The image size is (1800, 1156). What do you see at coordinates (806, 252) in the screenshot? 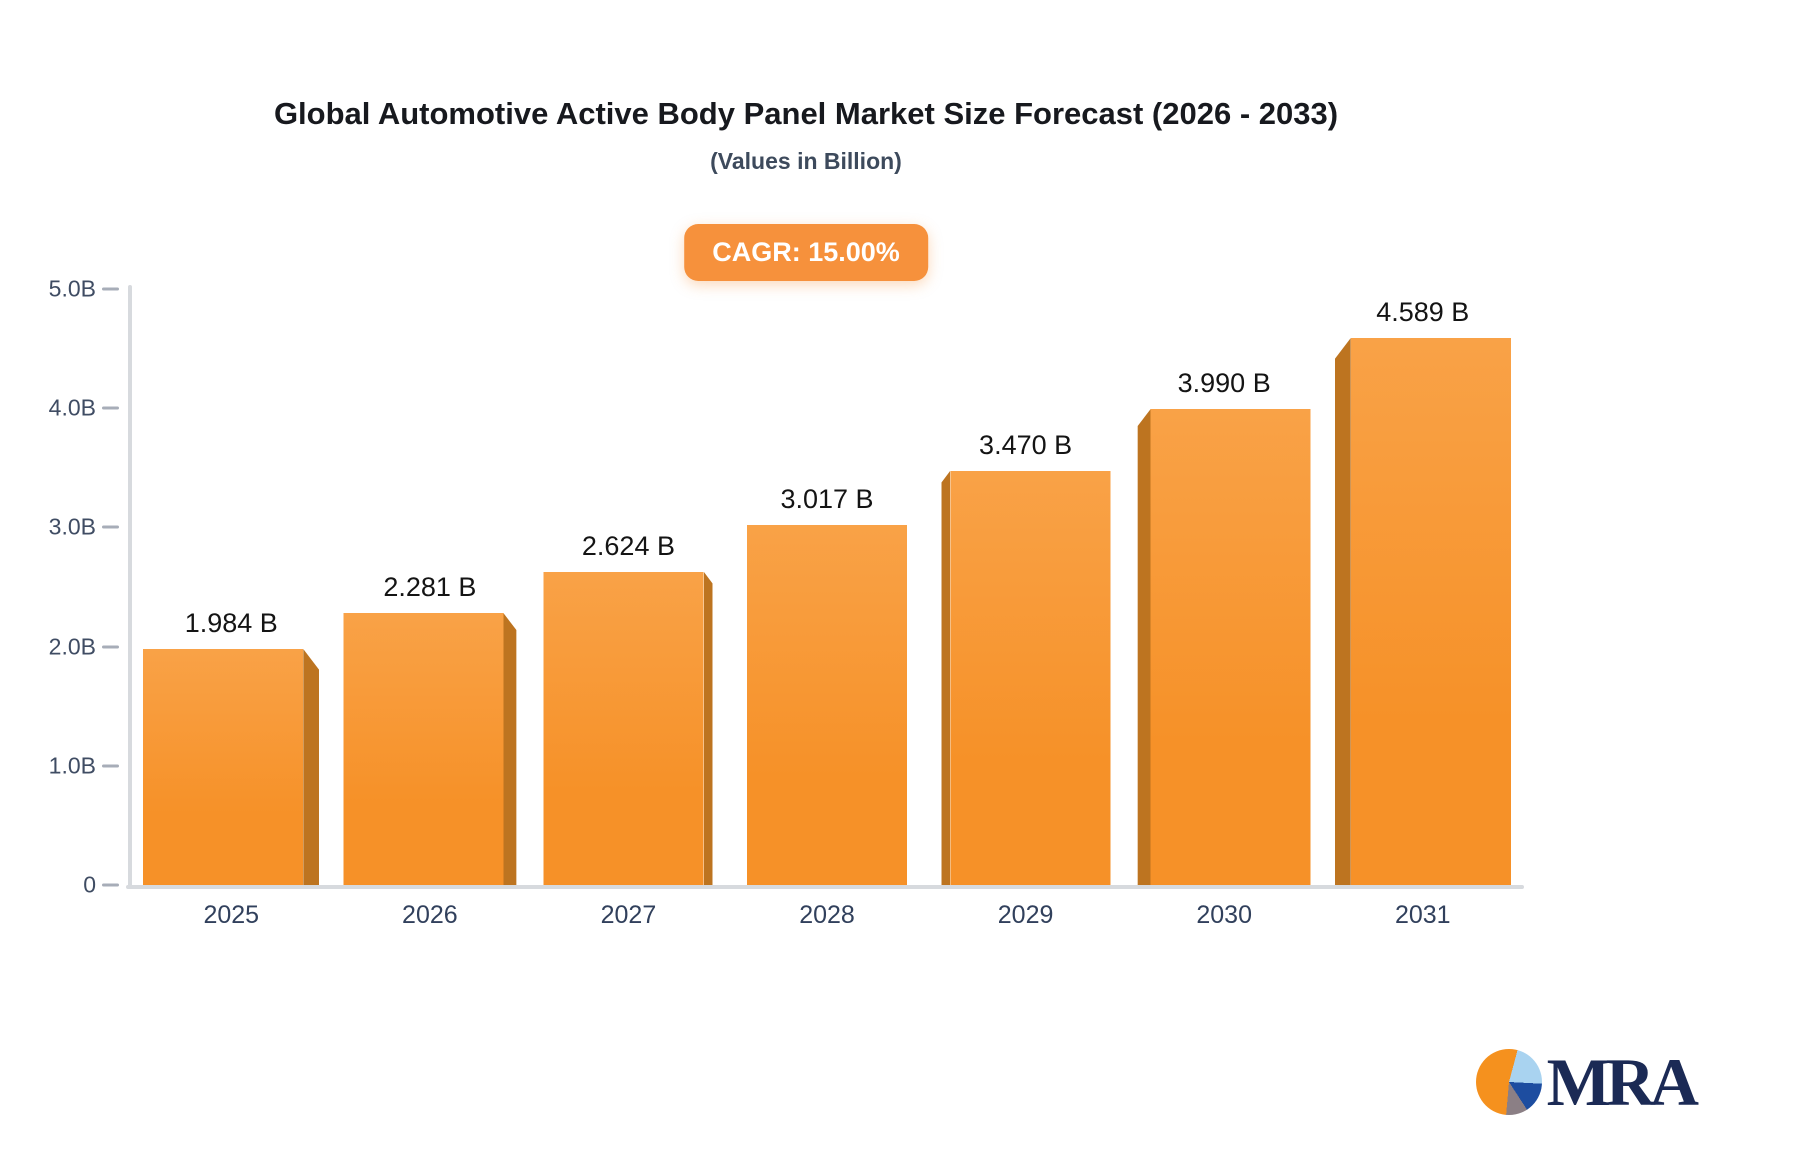
I see `cagr-badge: CAGR: 15.00%` at bounding box center [806, 252].